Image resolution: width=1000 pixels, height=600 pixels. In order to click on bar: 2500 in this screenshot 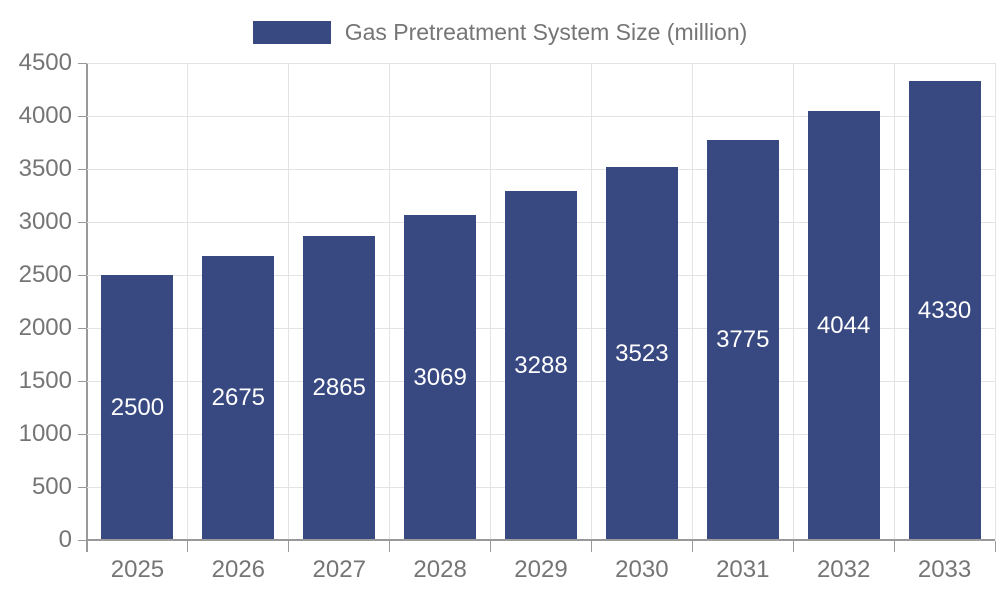, I will do `click(137, 407)`.